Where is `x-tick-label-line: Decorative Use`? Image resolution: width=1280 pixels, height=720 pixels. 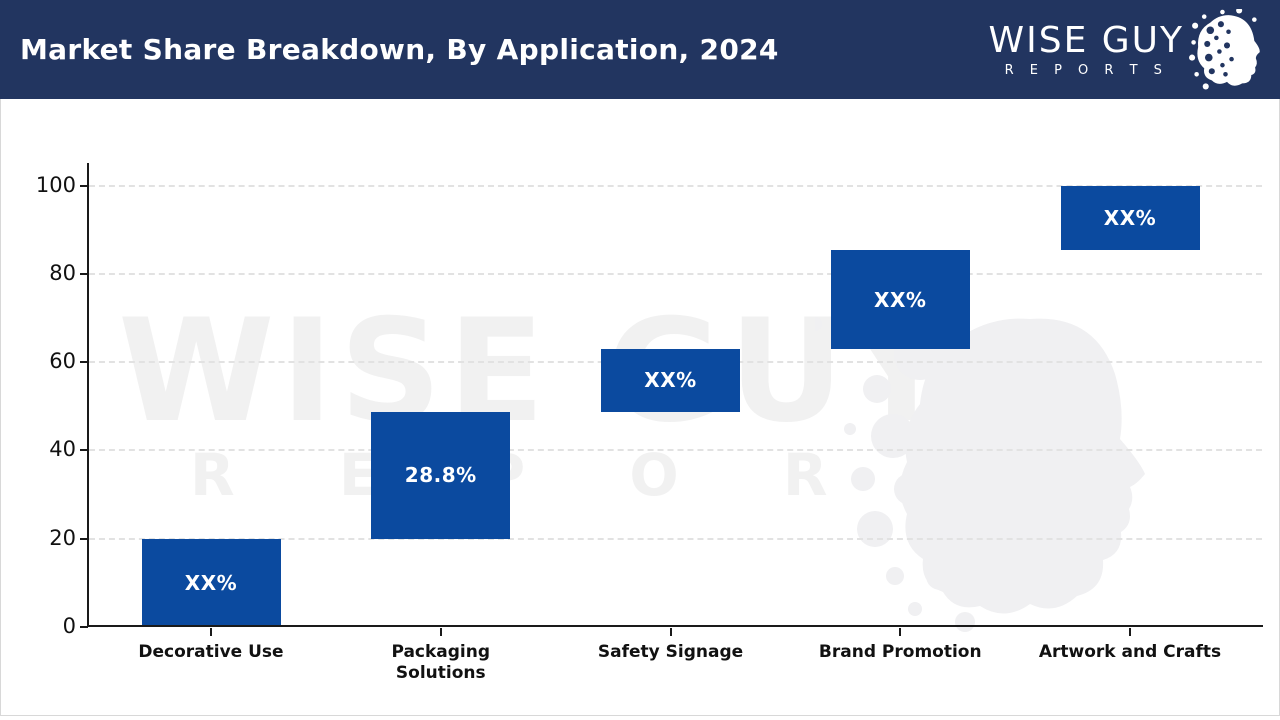
x-tick-label-line: Decorative Use is located at coordinates (211, 652).